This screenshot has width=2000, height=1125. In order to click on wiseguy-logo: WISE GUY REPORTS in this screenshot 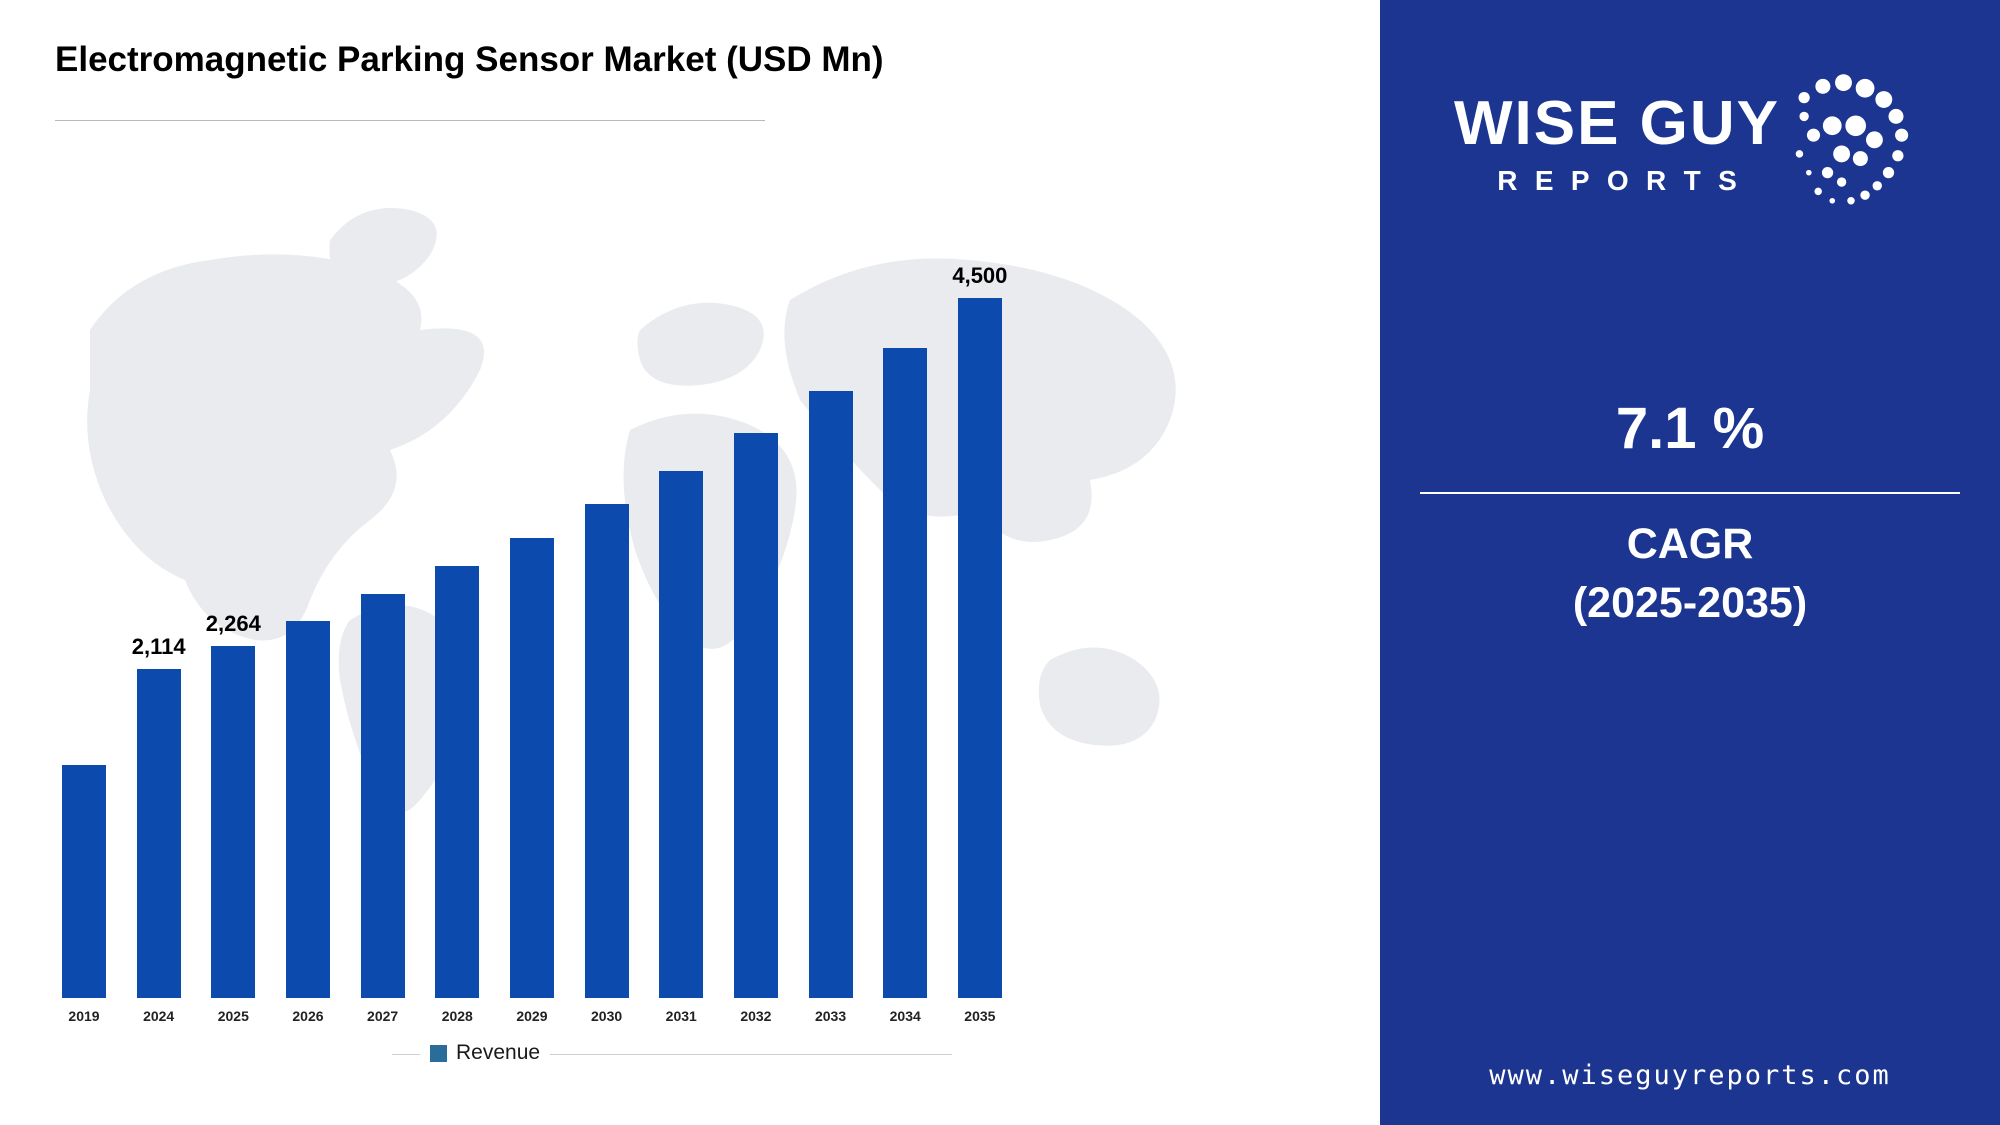, I will do `click(1690, 144)`.